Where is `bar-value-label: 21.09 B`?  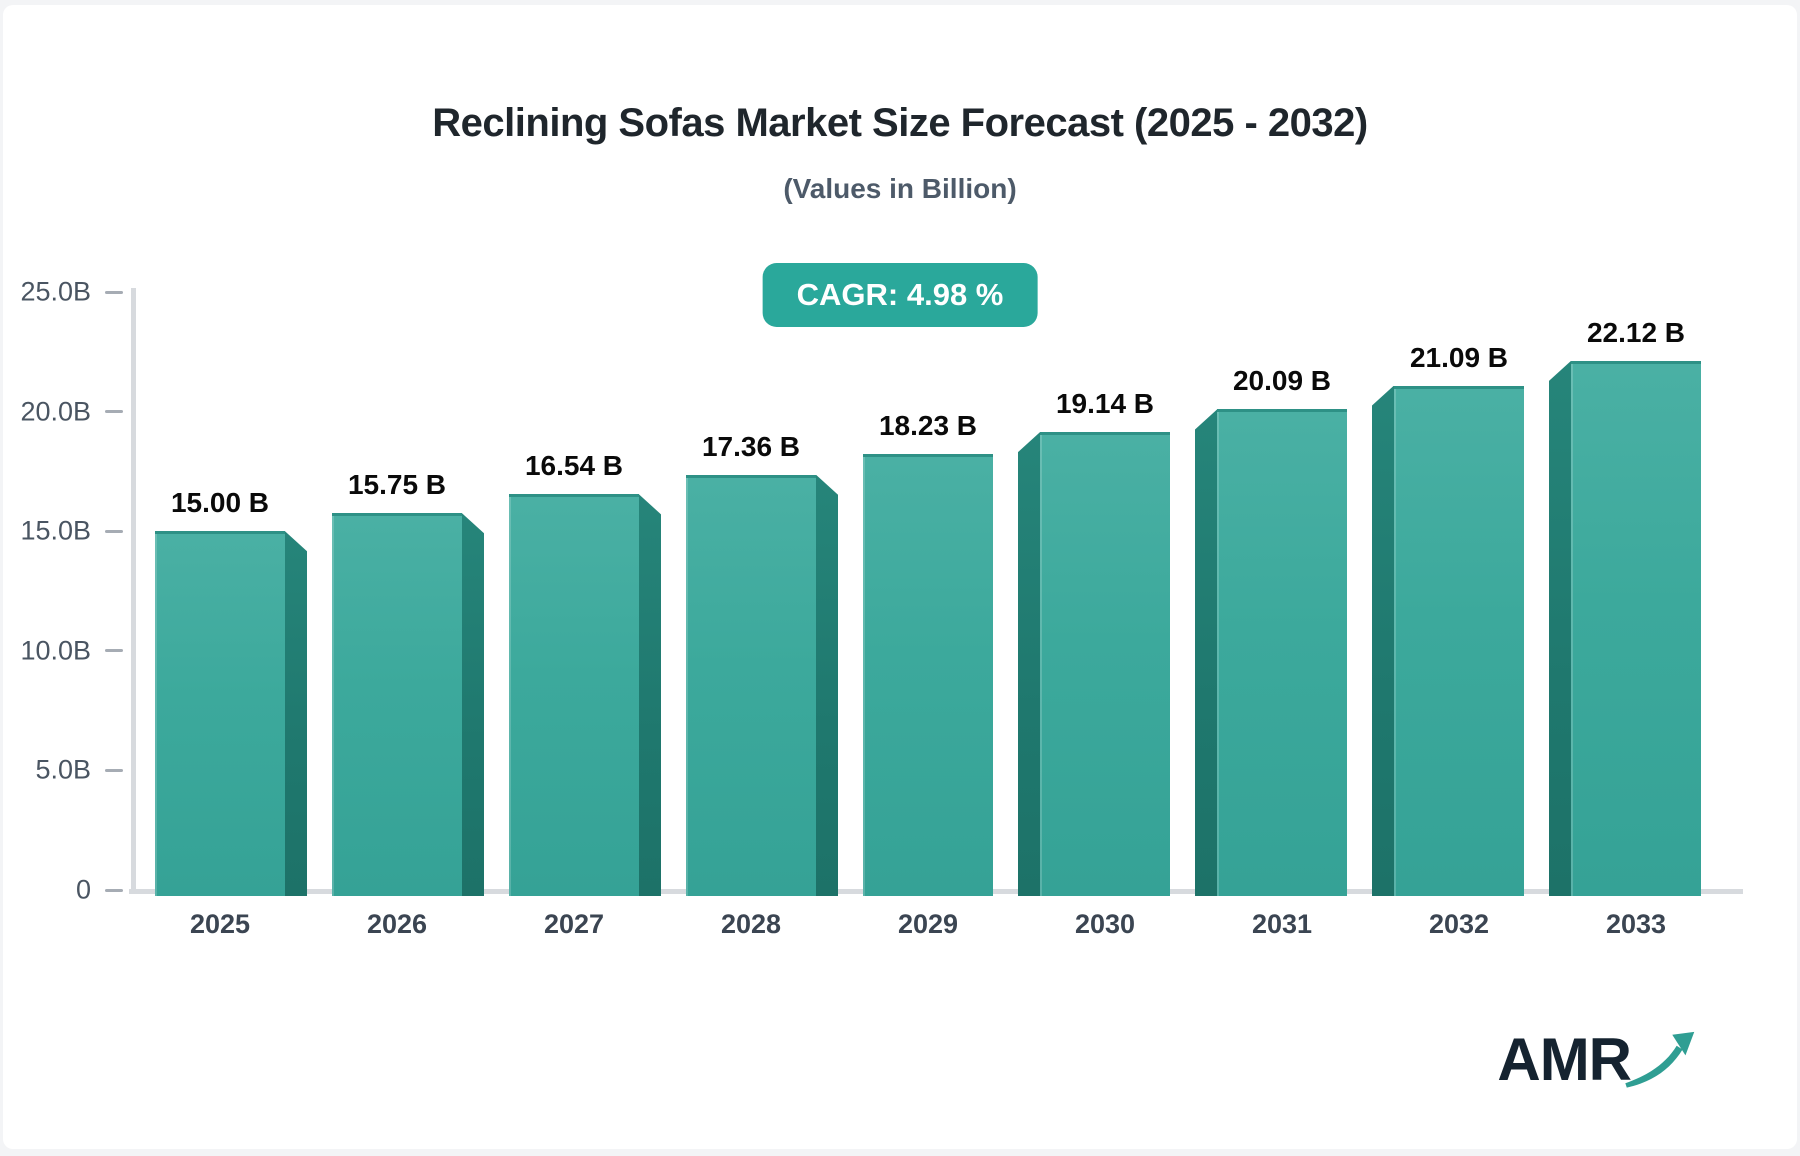 bar-value-label: 21.09 B is located at coordinates (1459, 357).